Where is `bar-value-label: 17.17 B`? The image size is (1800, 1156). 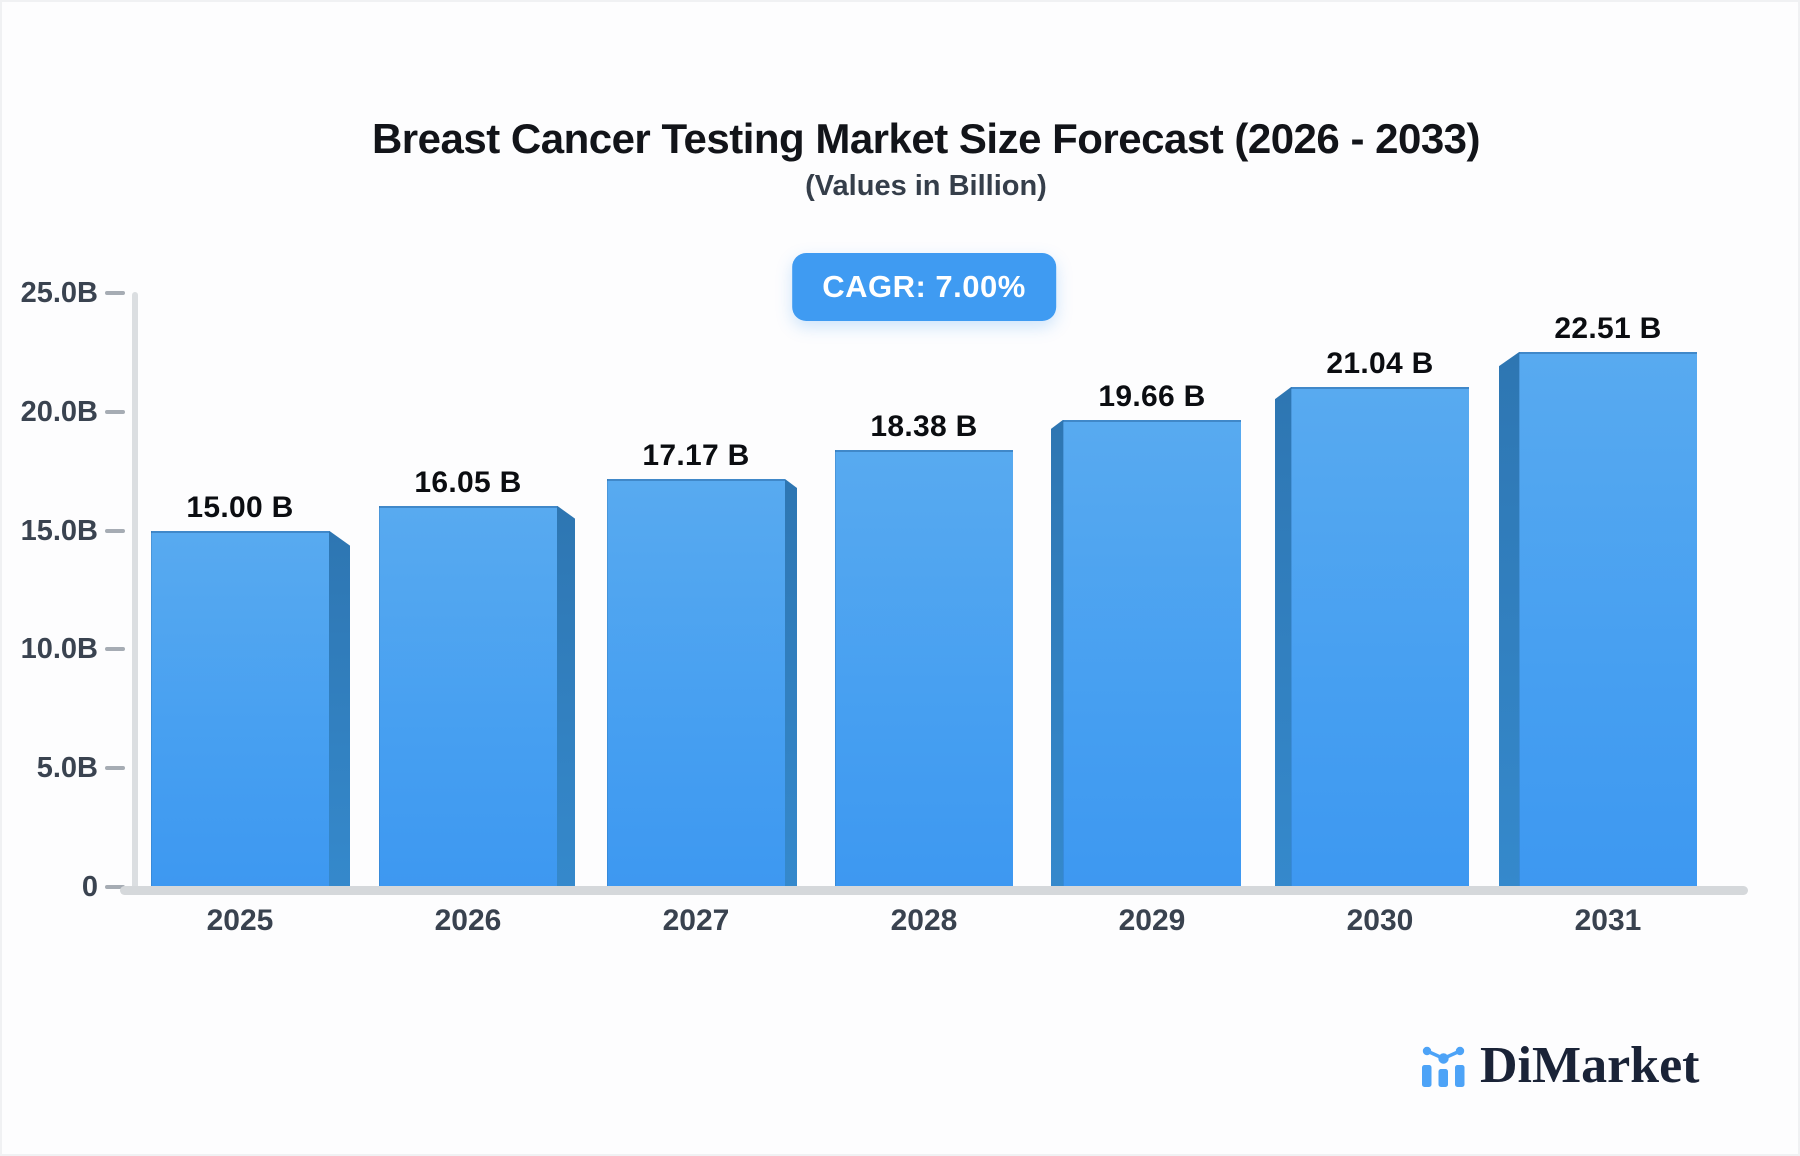 bar-value-label: 17.17 B is located at coordinates (696, 456).